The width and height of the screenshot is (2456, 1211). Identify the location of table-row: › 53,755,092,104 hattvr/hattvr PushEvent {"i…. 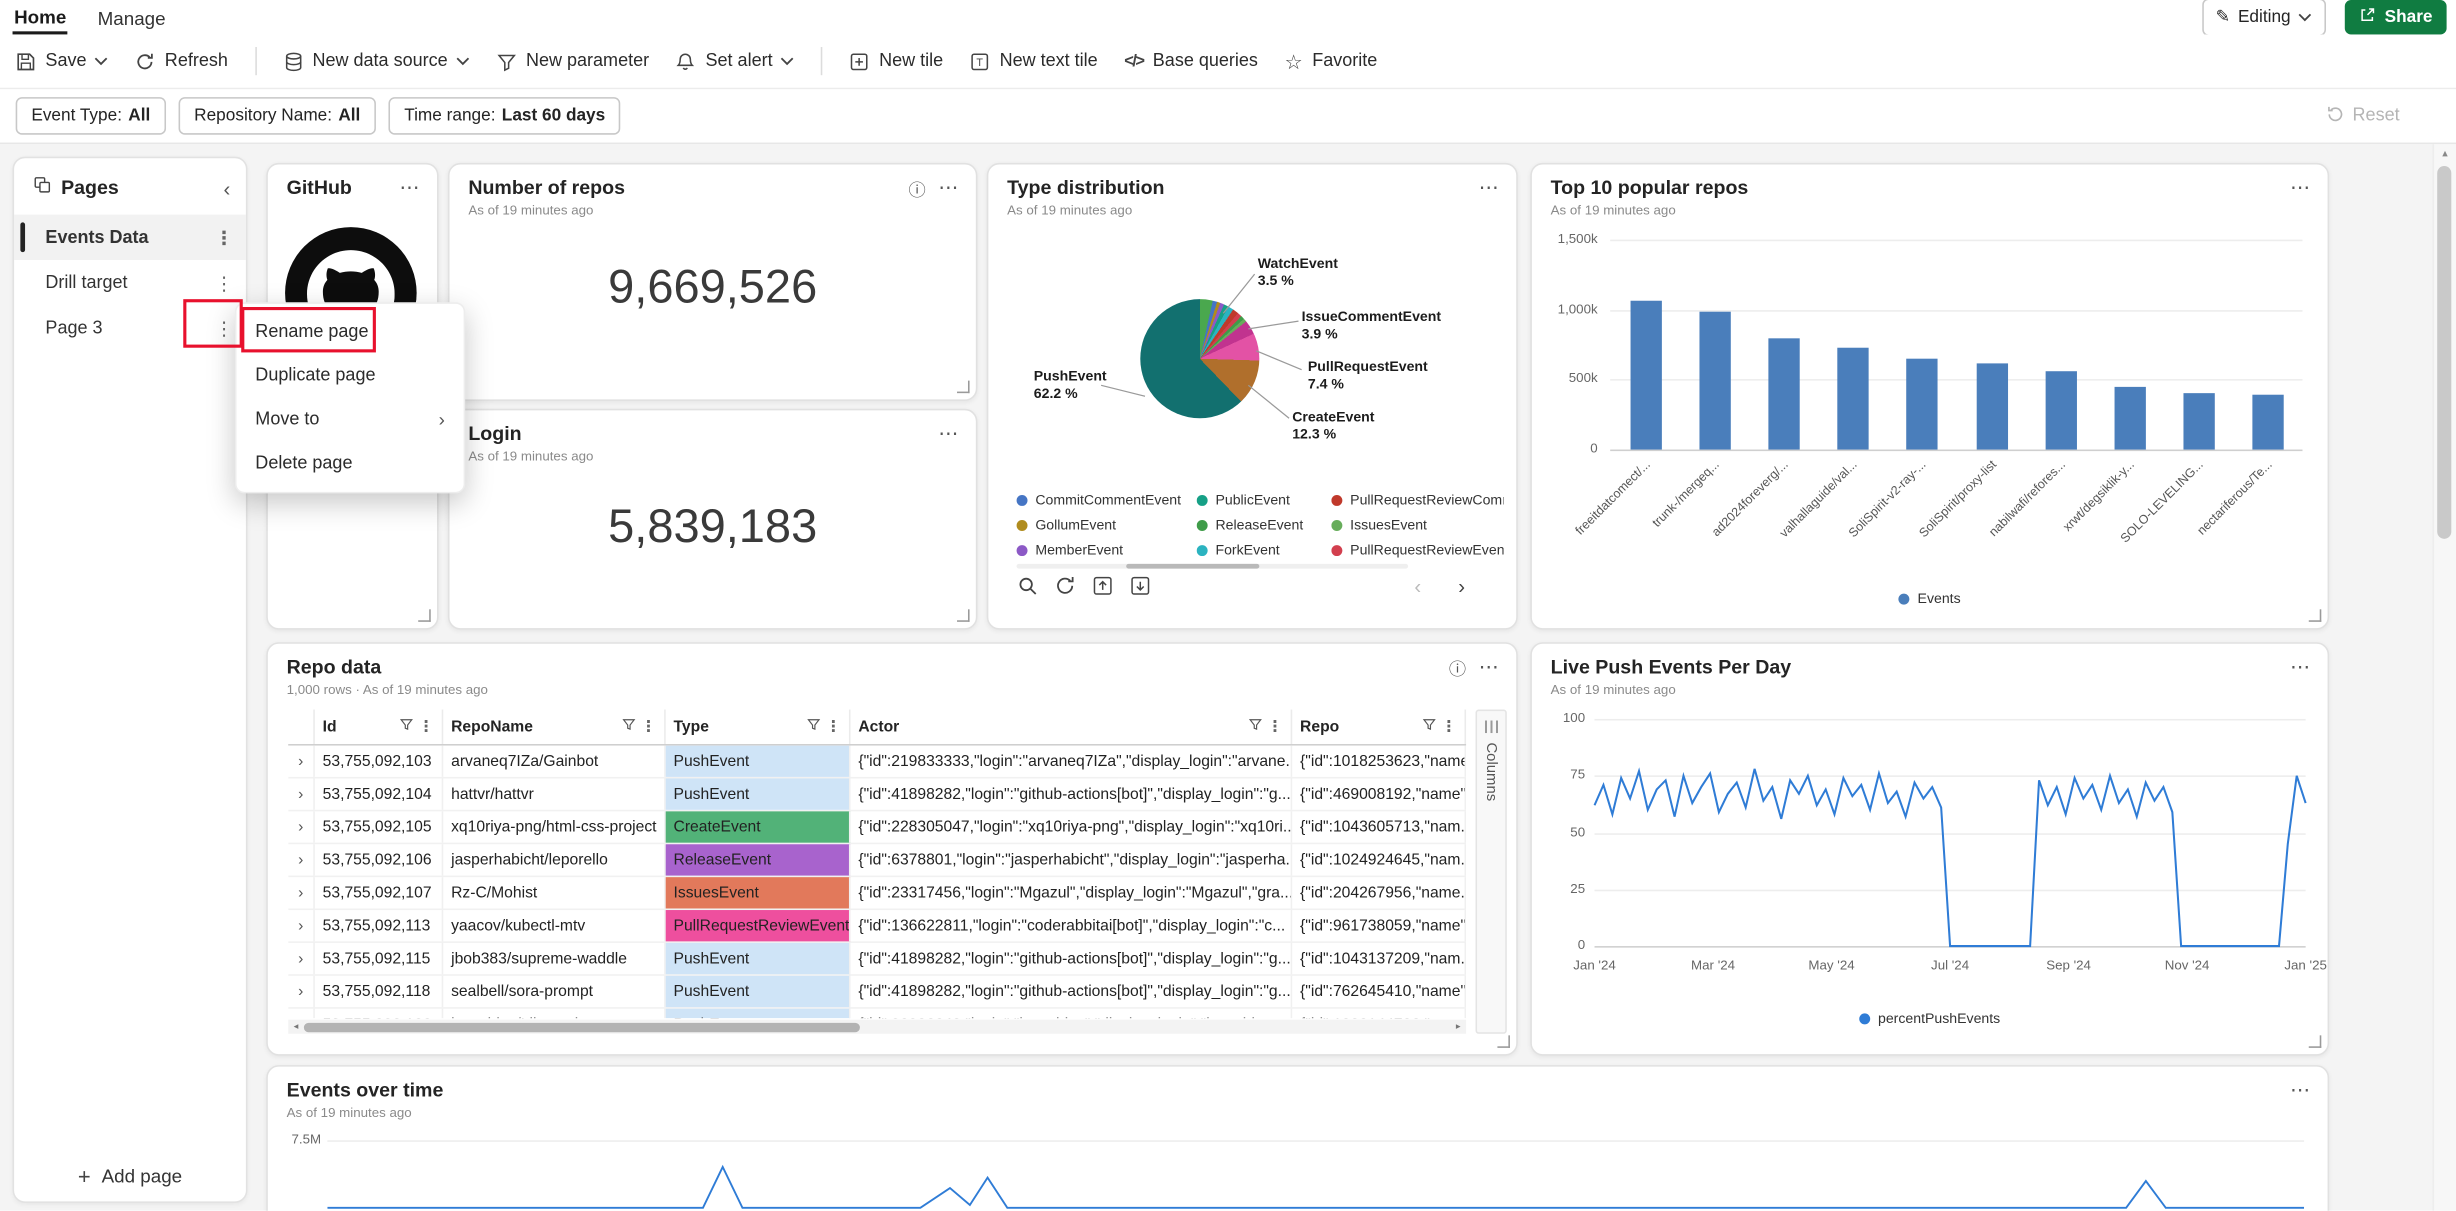
(877, 795).